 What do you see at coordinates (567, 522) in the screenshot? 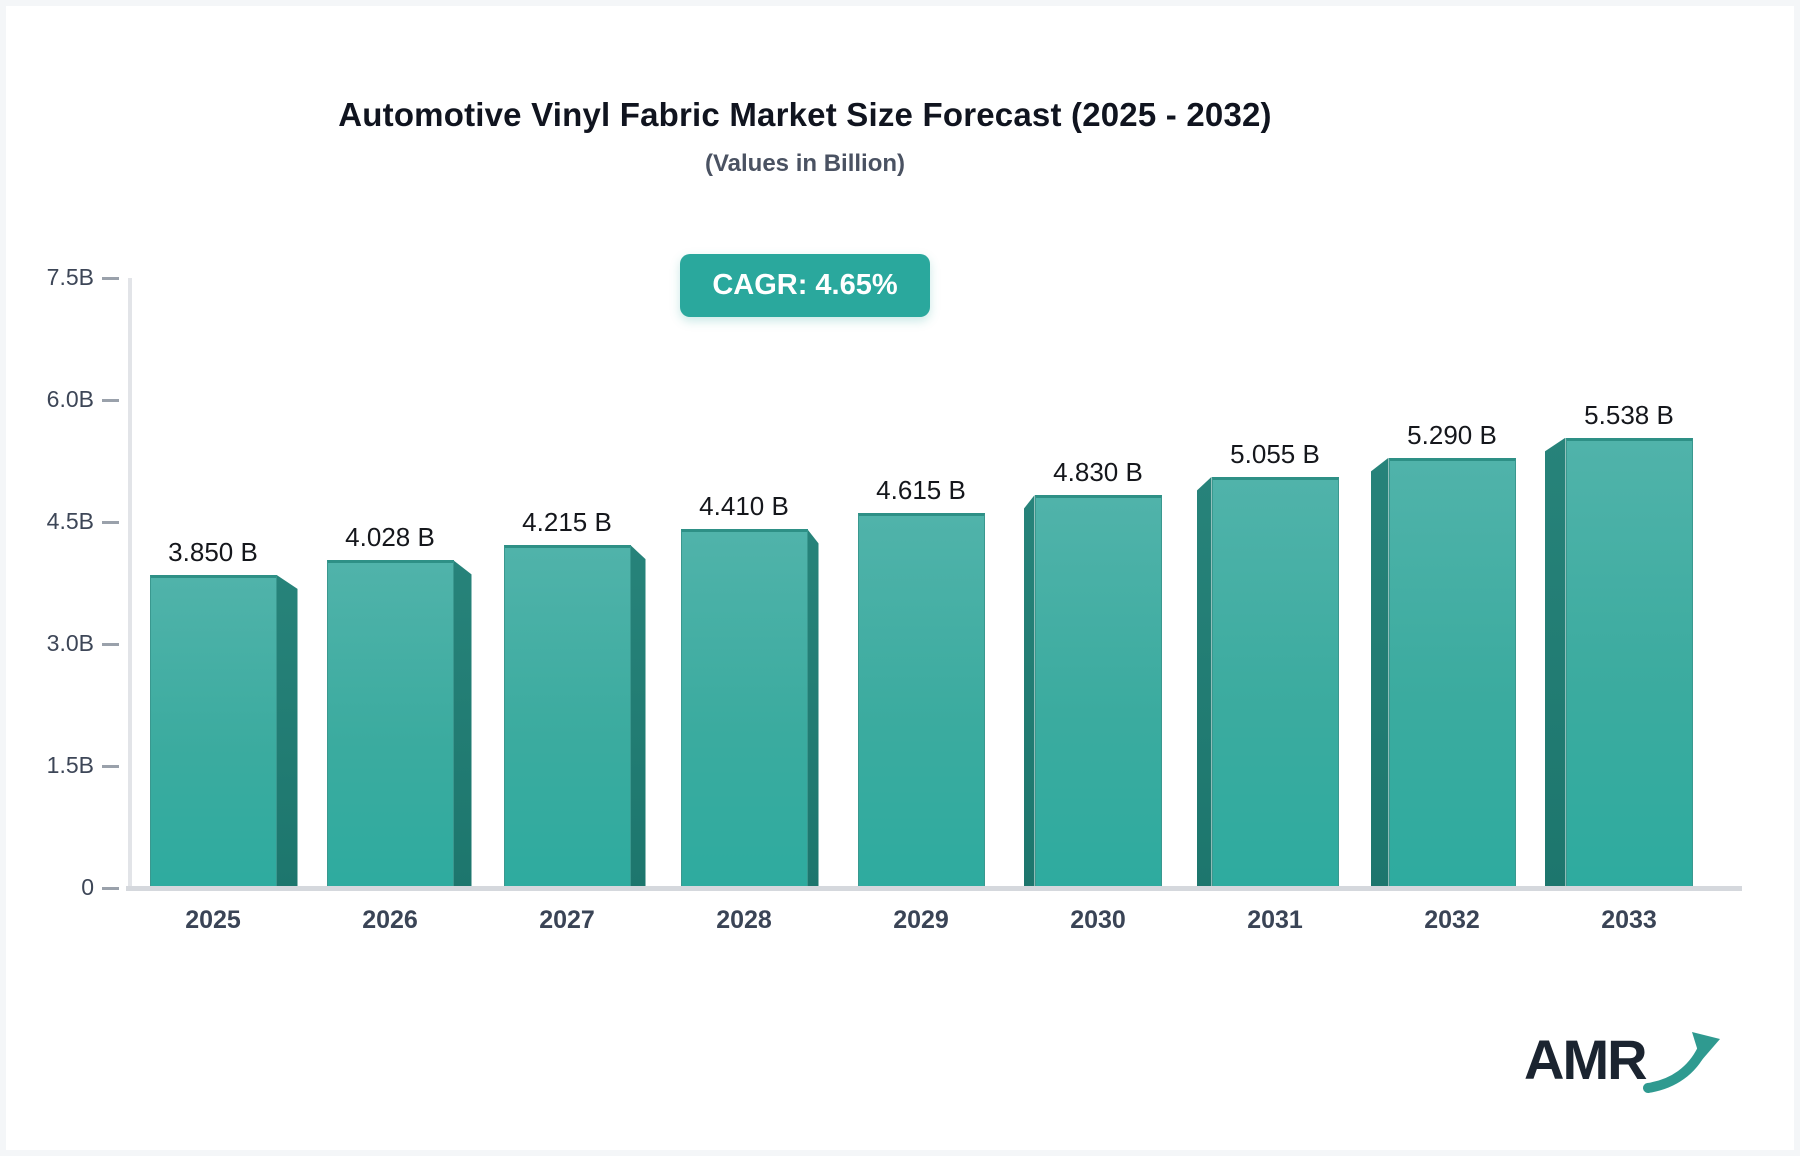
I see `bar-value-label: 4.215 B` at bounding box center [567, 522].